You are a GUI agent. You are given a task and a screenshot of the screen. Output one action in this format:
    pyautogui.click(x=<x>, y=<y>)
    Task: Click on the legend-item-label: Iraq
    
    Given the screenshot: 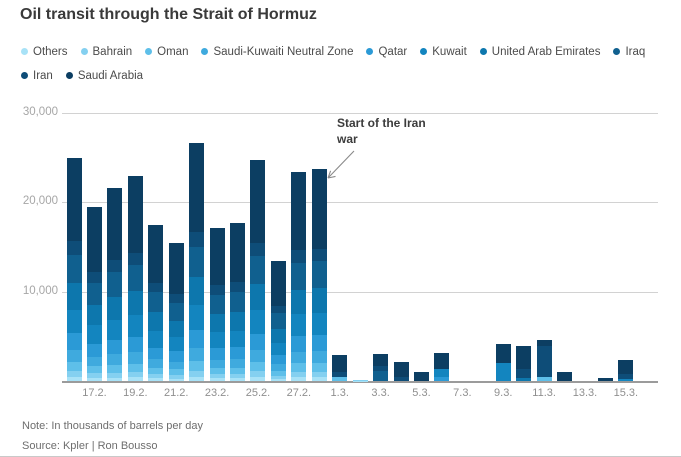 What is the action you would take?
    pyautogui.click(x=635, y=51)
    